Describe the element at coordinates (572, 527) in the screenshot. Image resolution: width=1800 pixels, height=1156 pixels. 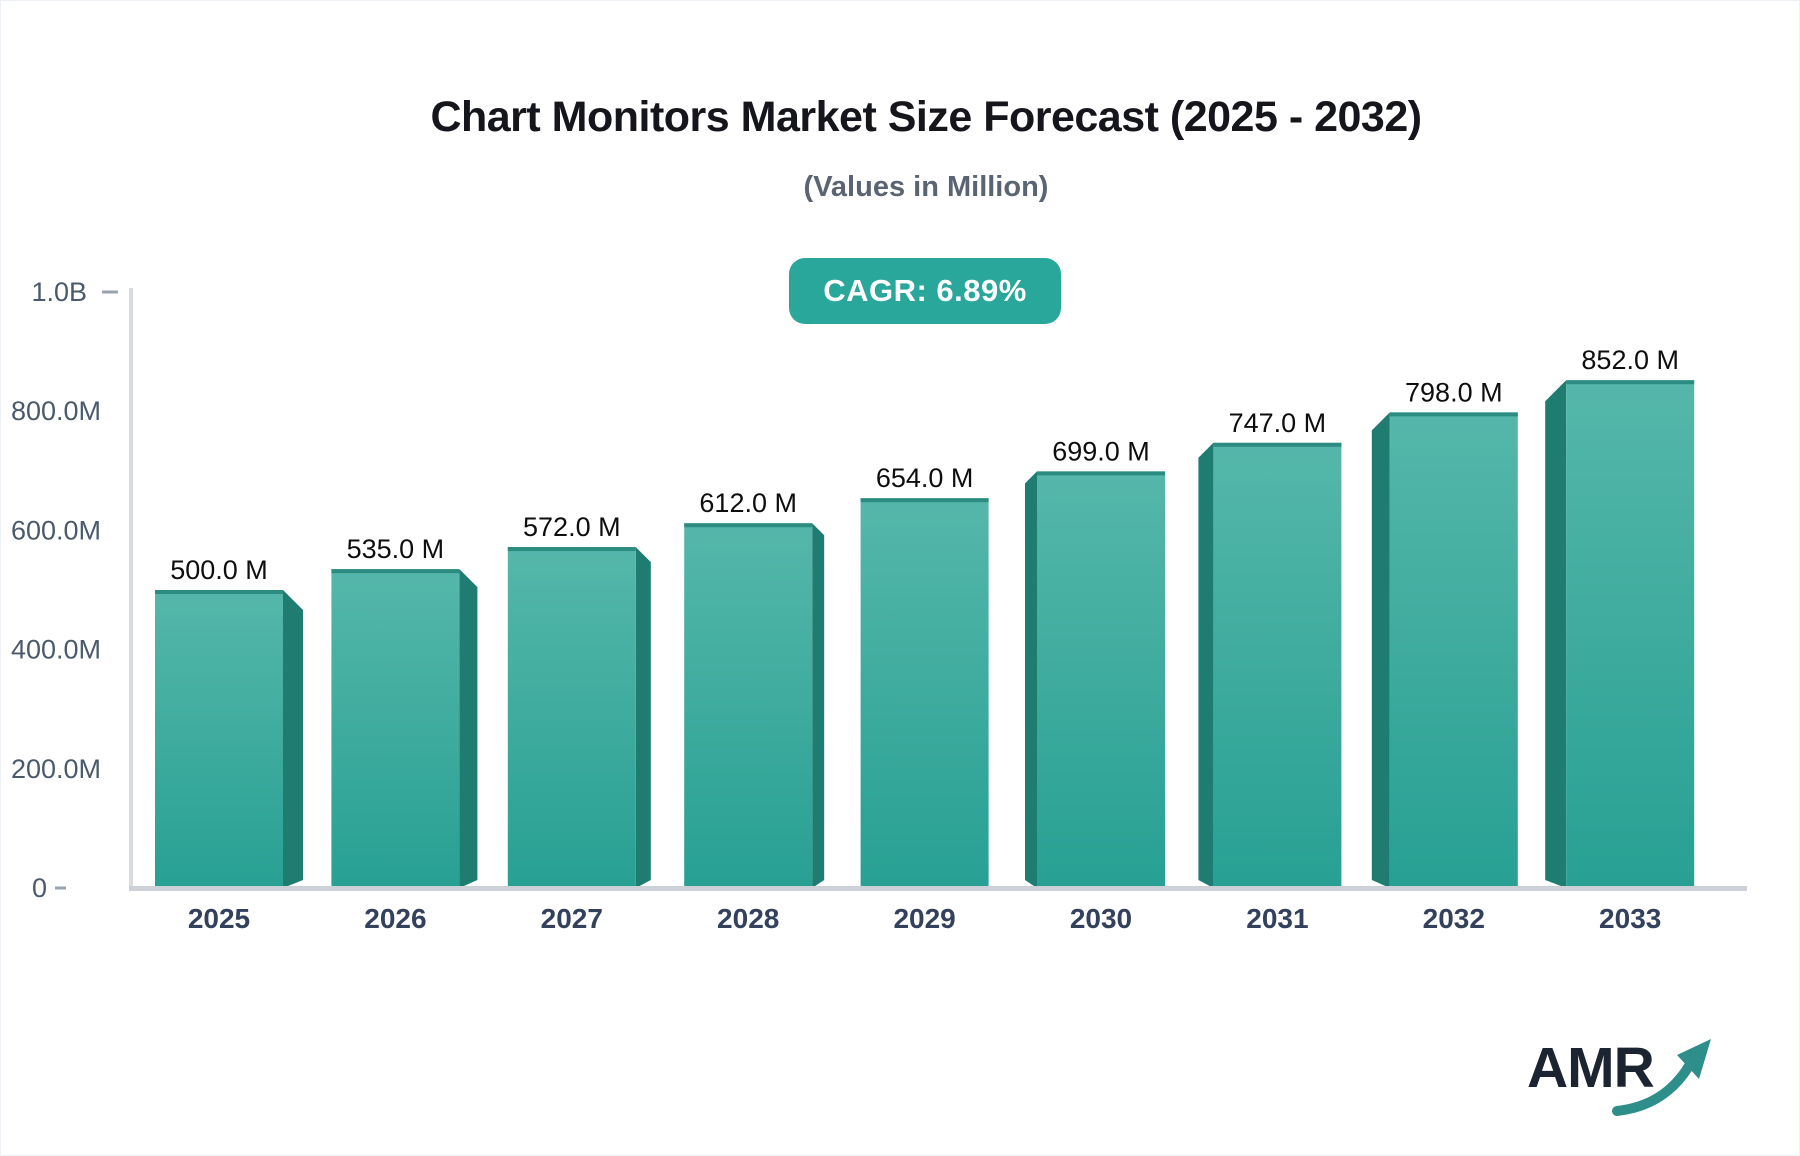
I see `bar-value-label: 572.0 M` at that location.